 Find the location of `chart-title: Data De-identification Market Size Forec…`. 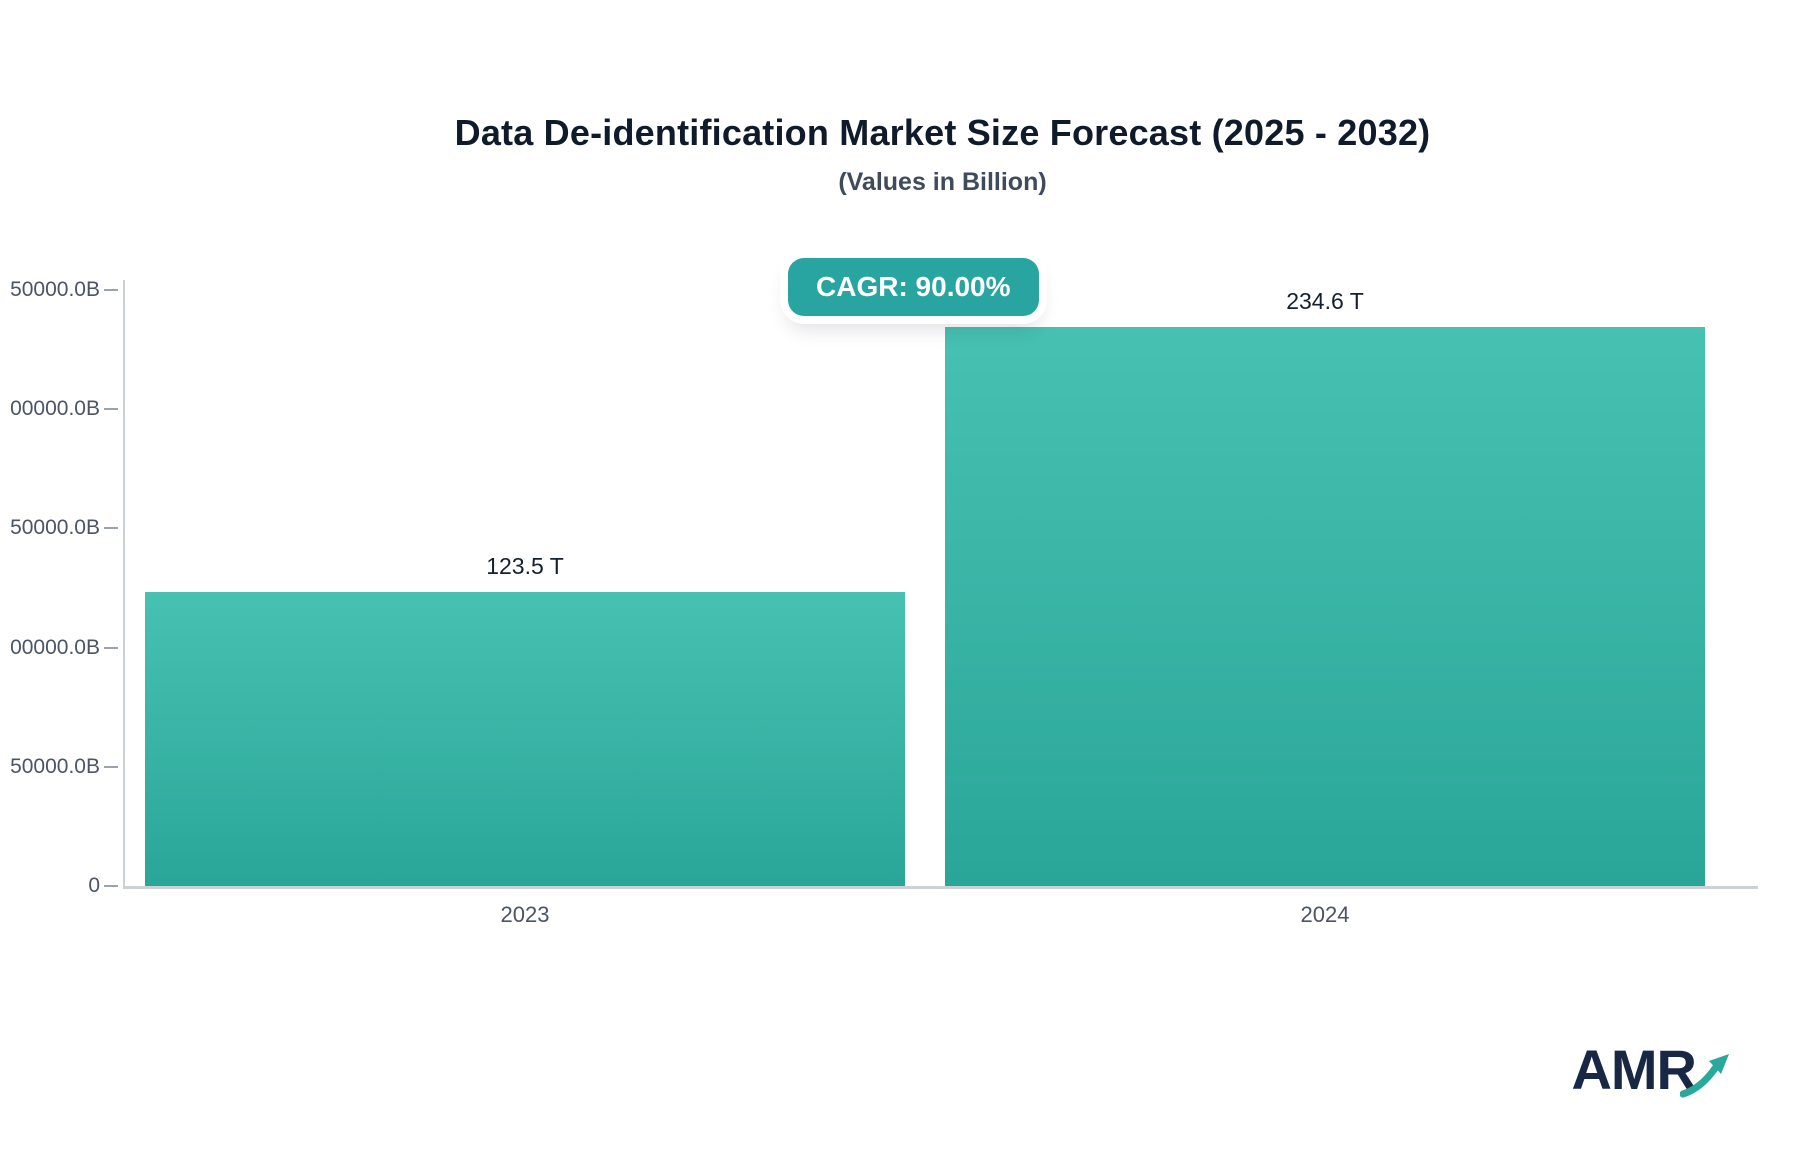

chart-title: Data De-identification Market Size Forec… is located at coordinates (942, 132).